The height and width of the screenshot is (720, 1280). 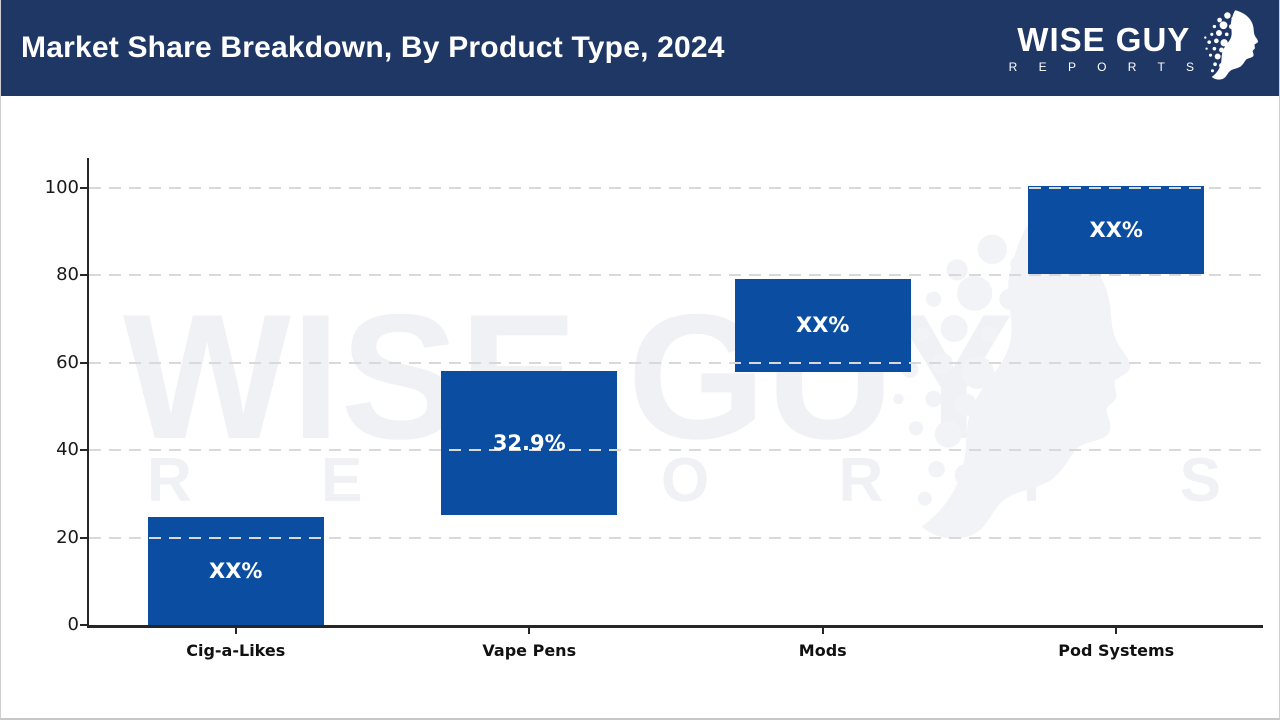 What do you see at coordinates (73, 624) in the screenshot?
I see `y-axis-label: 0` at bounding box center [73, 624].